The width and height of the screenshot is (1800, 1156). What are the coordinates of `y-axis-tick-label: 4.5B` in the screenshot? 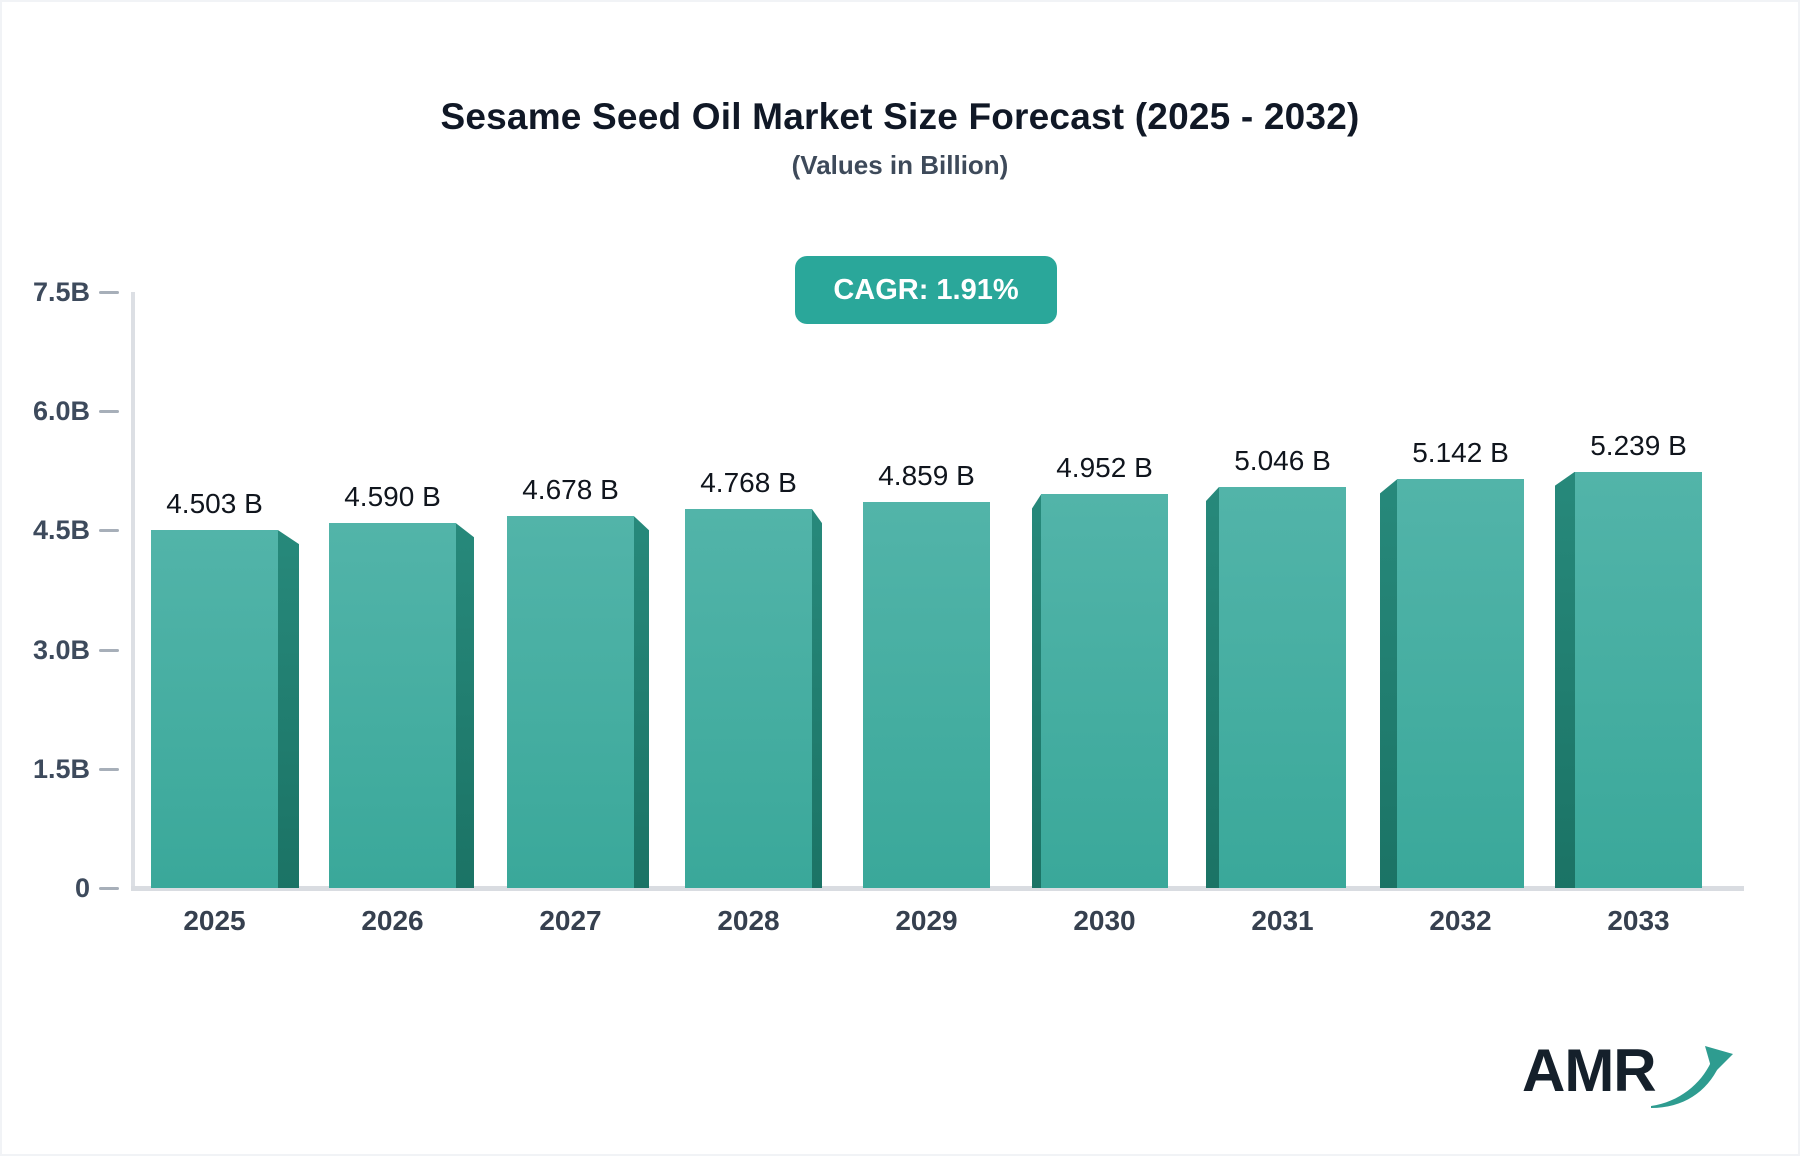 It's located at (61, 530).